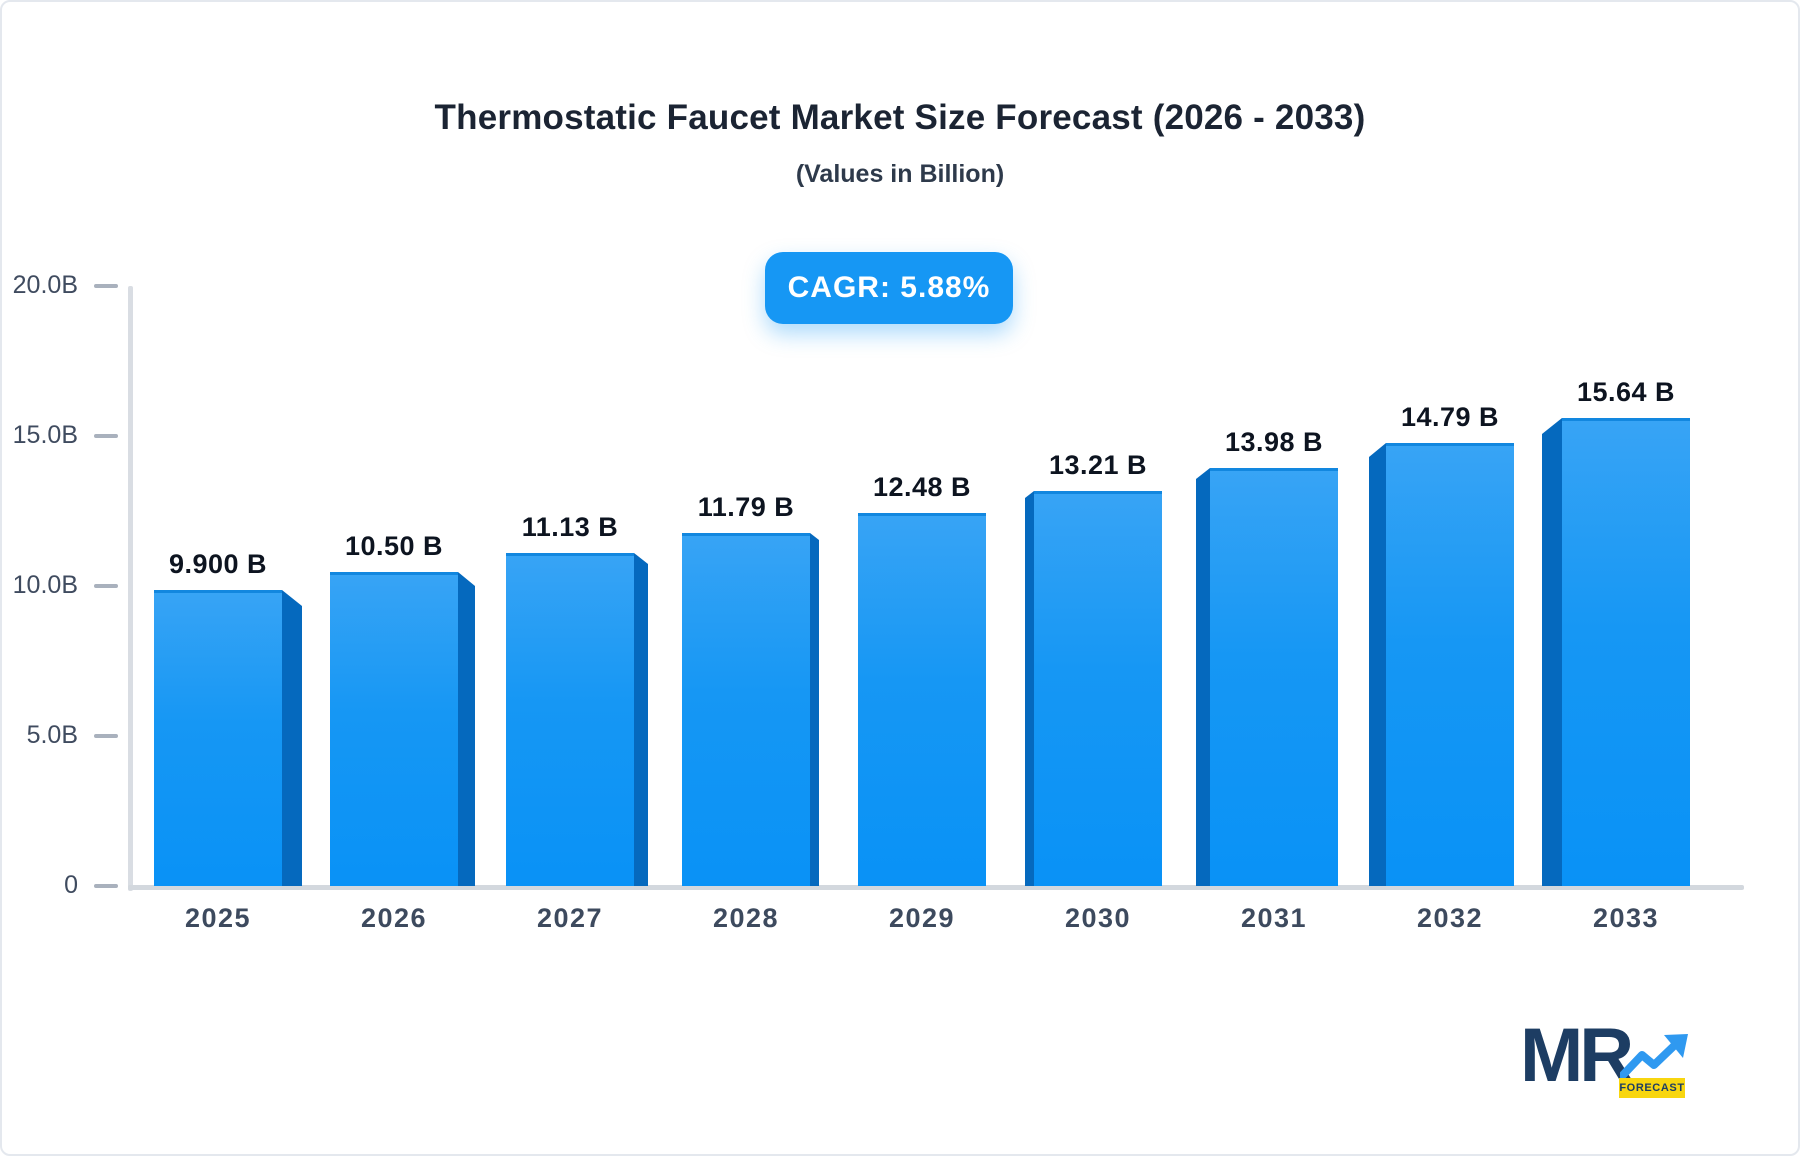 This screenshot has width=1800, height=1156. What do you see at coordinates (52, 735) in the screenshot?
I see `y-axis-tick-label: 5.0B` at bounding box center [52, 735].